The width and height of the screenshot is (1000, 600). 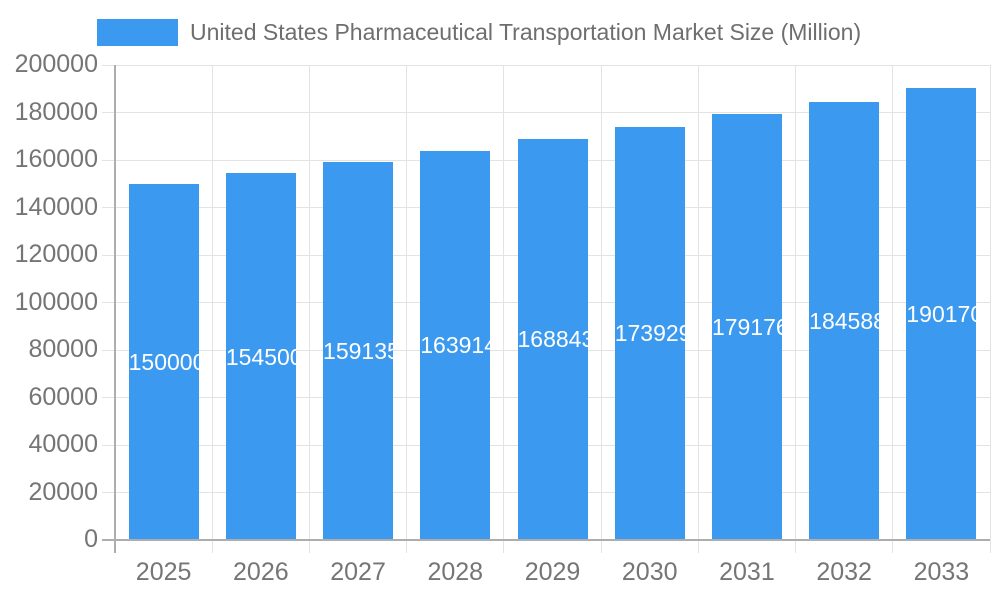 What do you see at coordinates (63, 444) in the screenshot?
I see `y-axis-tick-label: 40000` at bounding box center [63, 444].